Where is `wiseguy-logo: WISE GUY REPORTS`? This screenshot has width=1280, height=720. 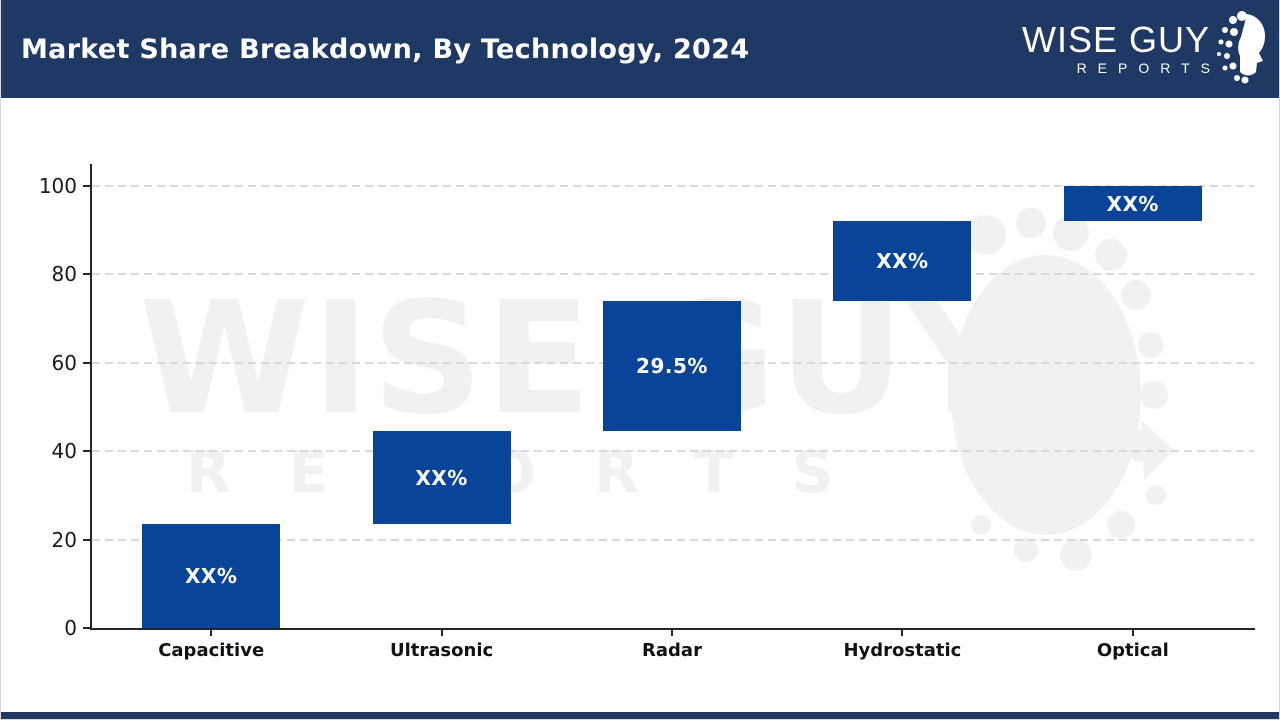 wiseguy-logo: WISE GUY REPORTS is located at coordinates (1144, 49).